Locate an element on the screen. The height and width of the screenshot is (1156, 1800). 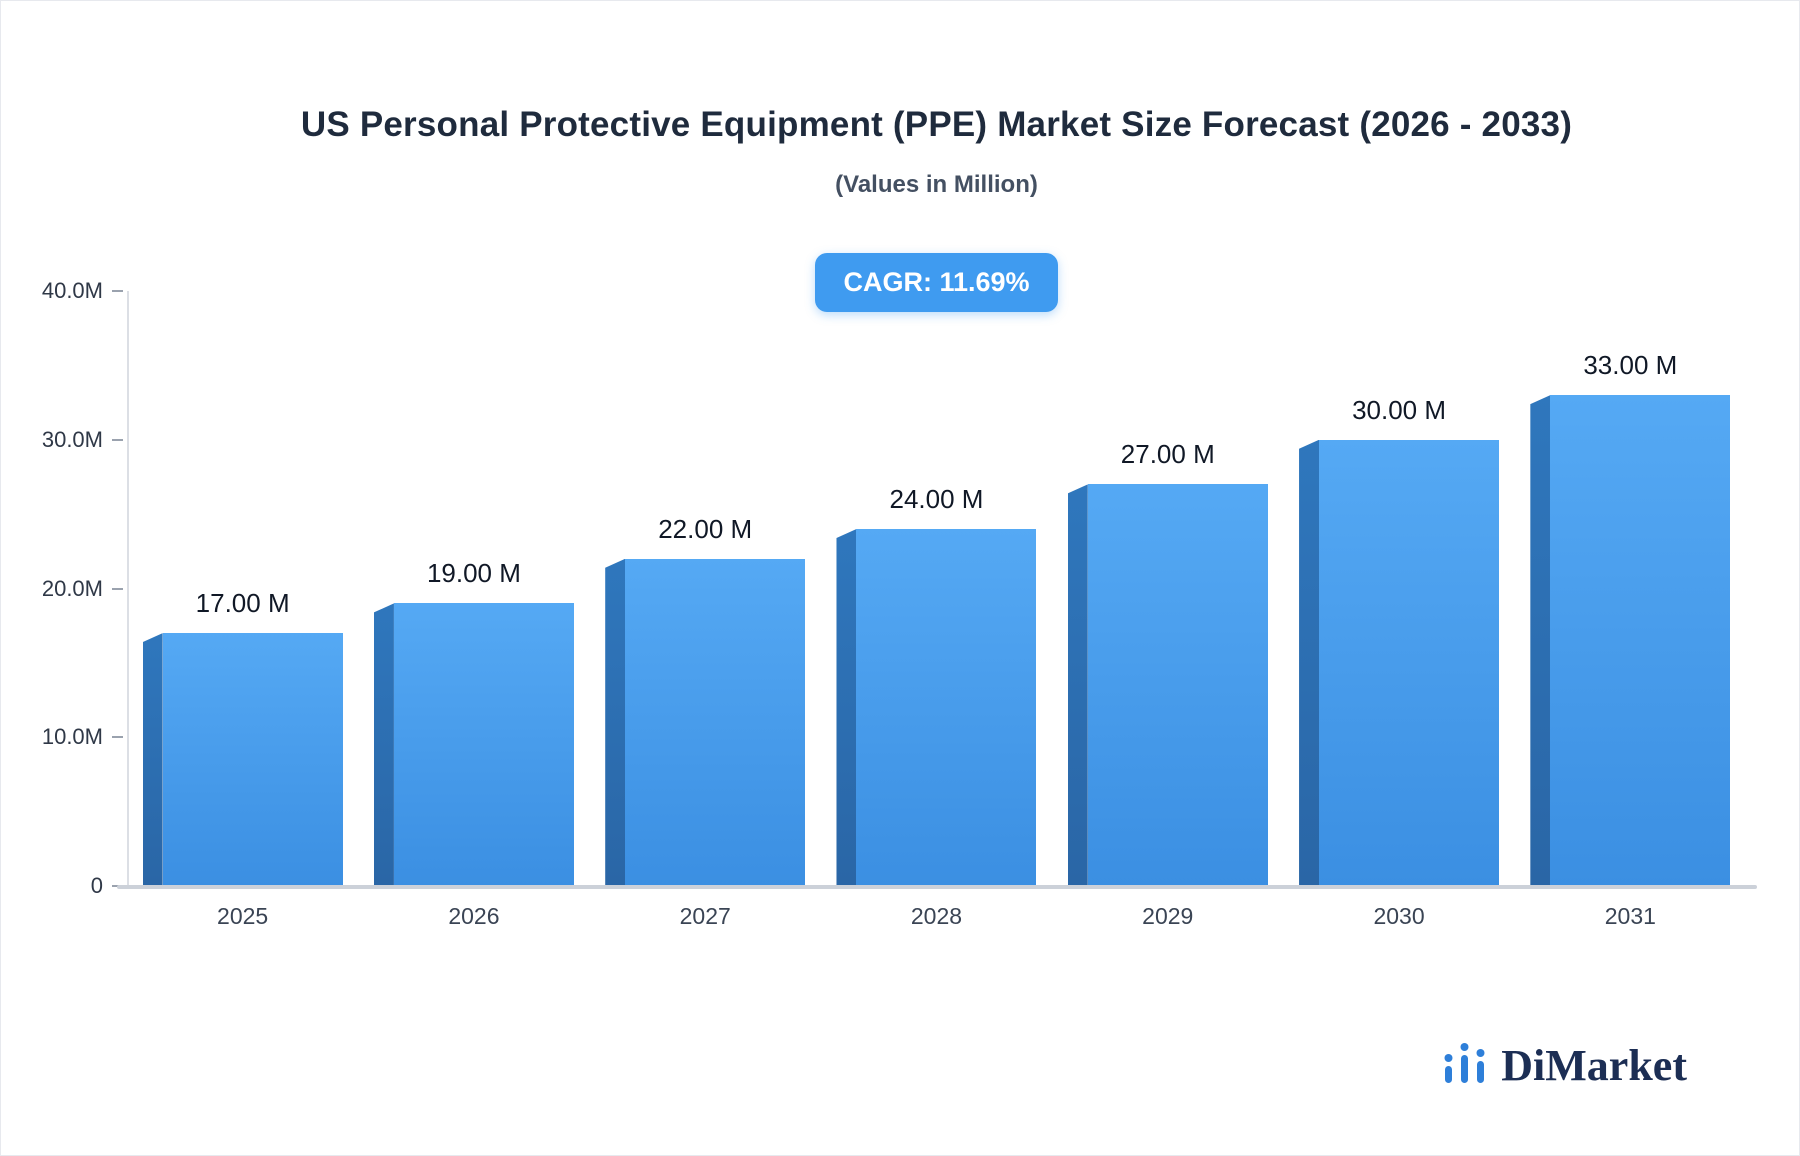
cagr-badge-row: CAGR: 11.69% is located at coordinates (936, 282).